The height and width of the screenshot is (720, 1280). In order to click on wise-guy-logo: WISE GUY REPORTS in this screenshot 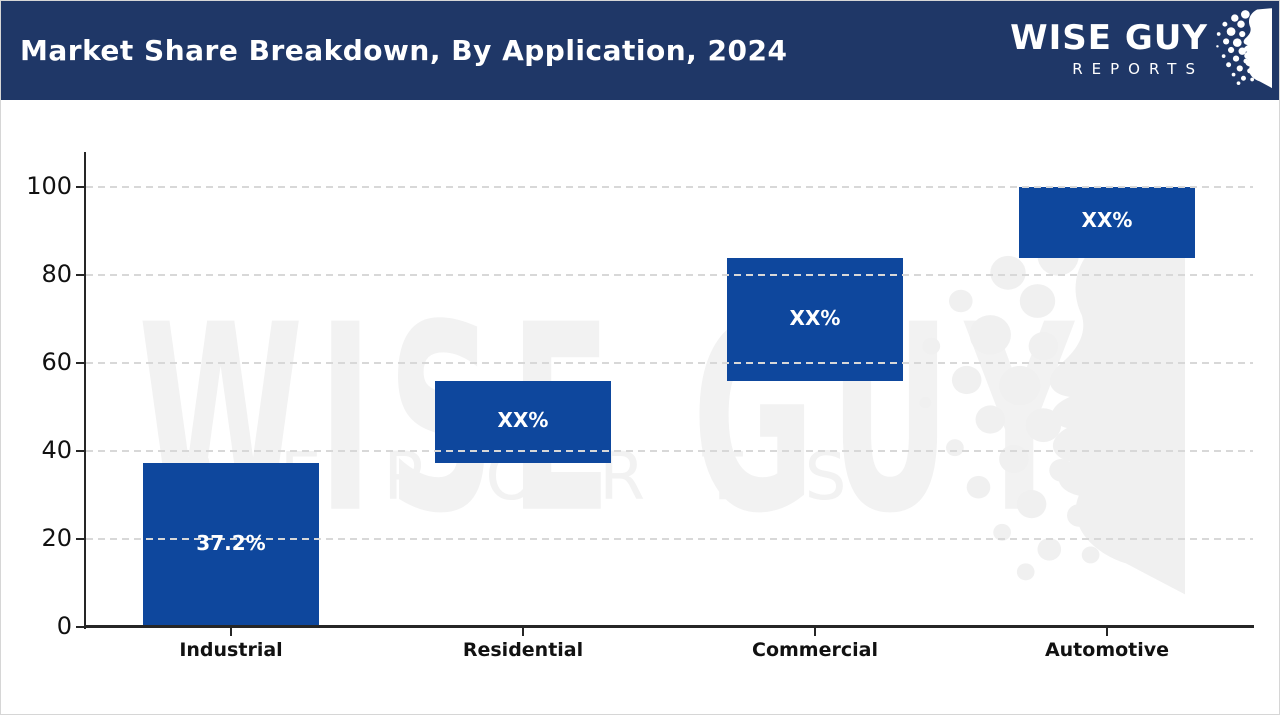, I will do `click(1142, 50)`.